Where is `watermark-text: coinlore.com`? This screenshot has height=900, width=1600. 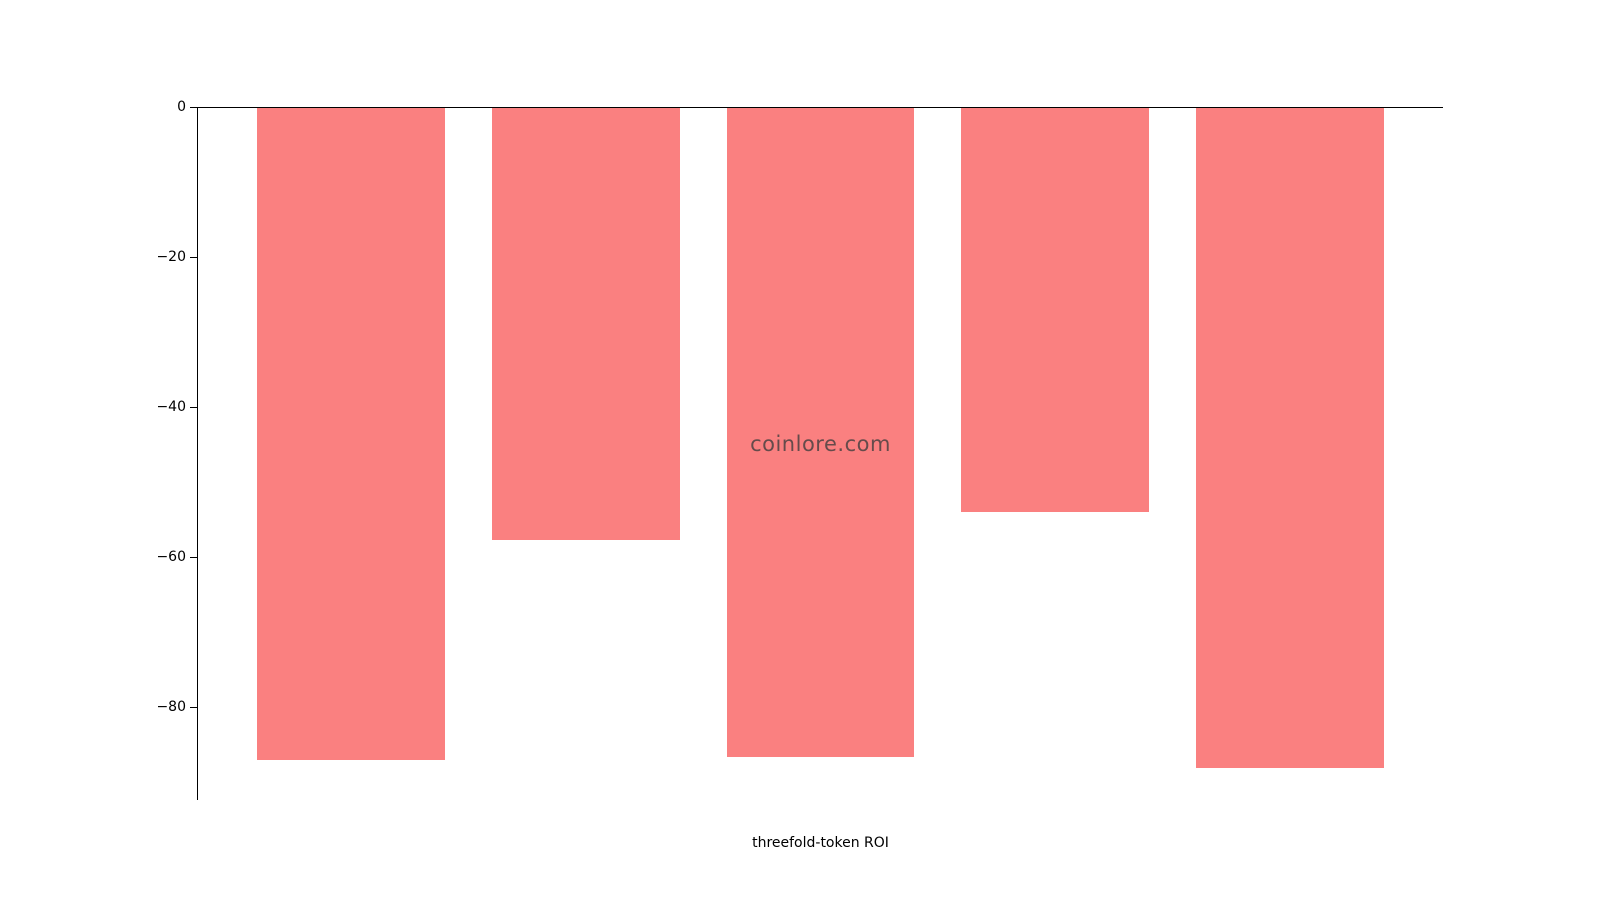
watermark-text: coinlore.com is located at coordinates (820, 444).